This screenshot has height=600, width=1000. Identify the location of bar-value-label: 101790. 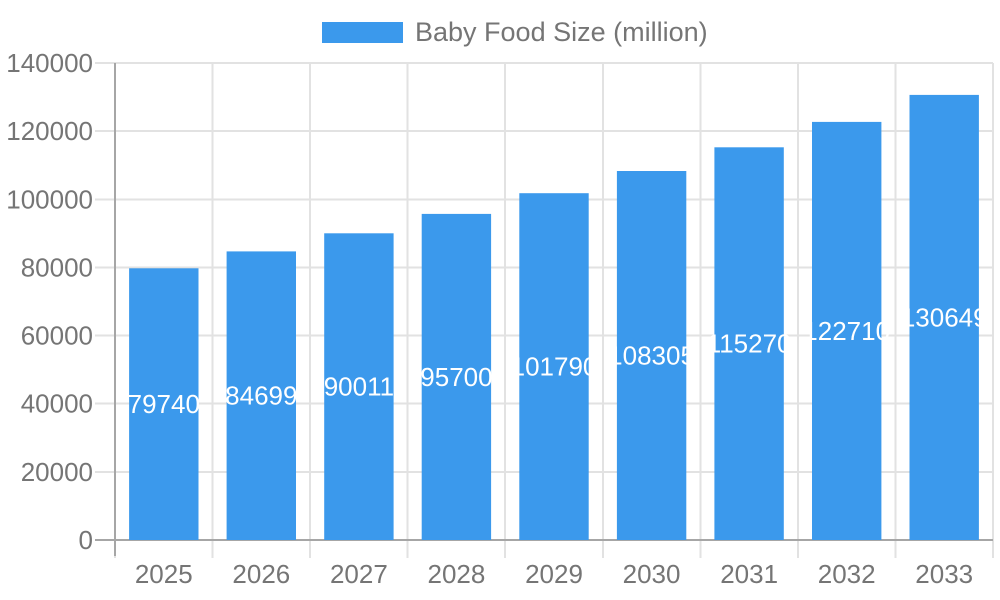
(554, 367).